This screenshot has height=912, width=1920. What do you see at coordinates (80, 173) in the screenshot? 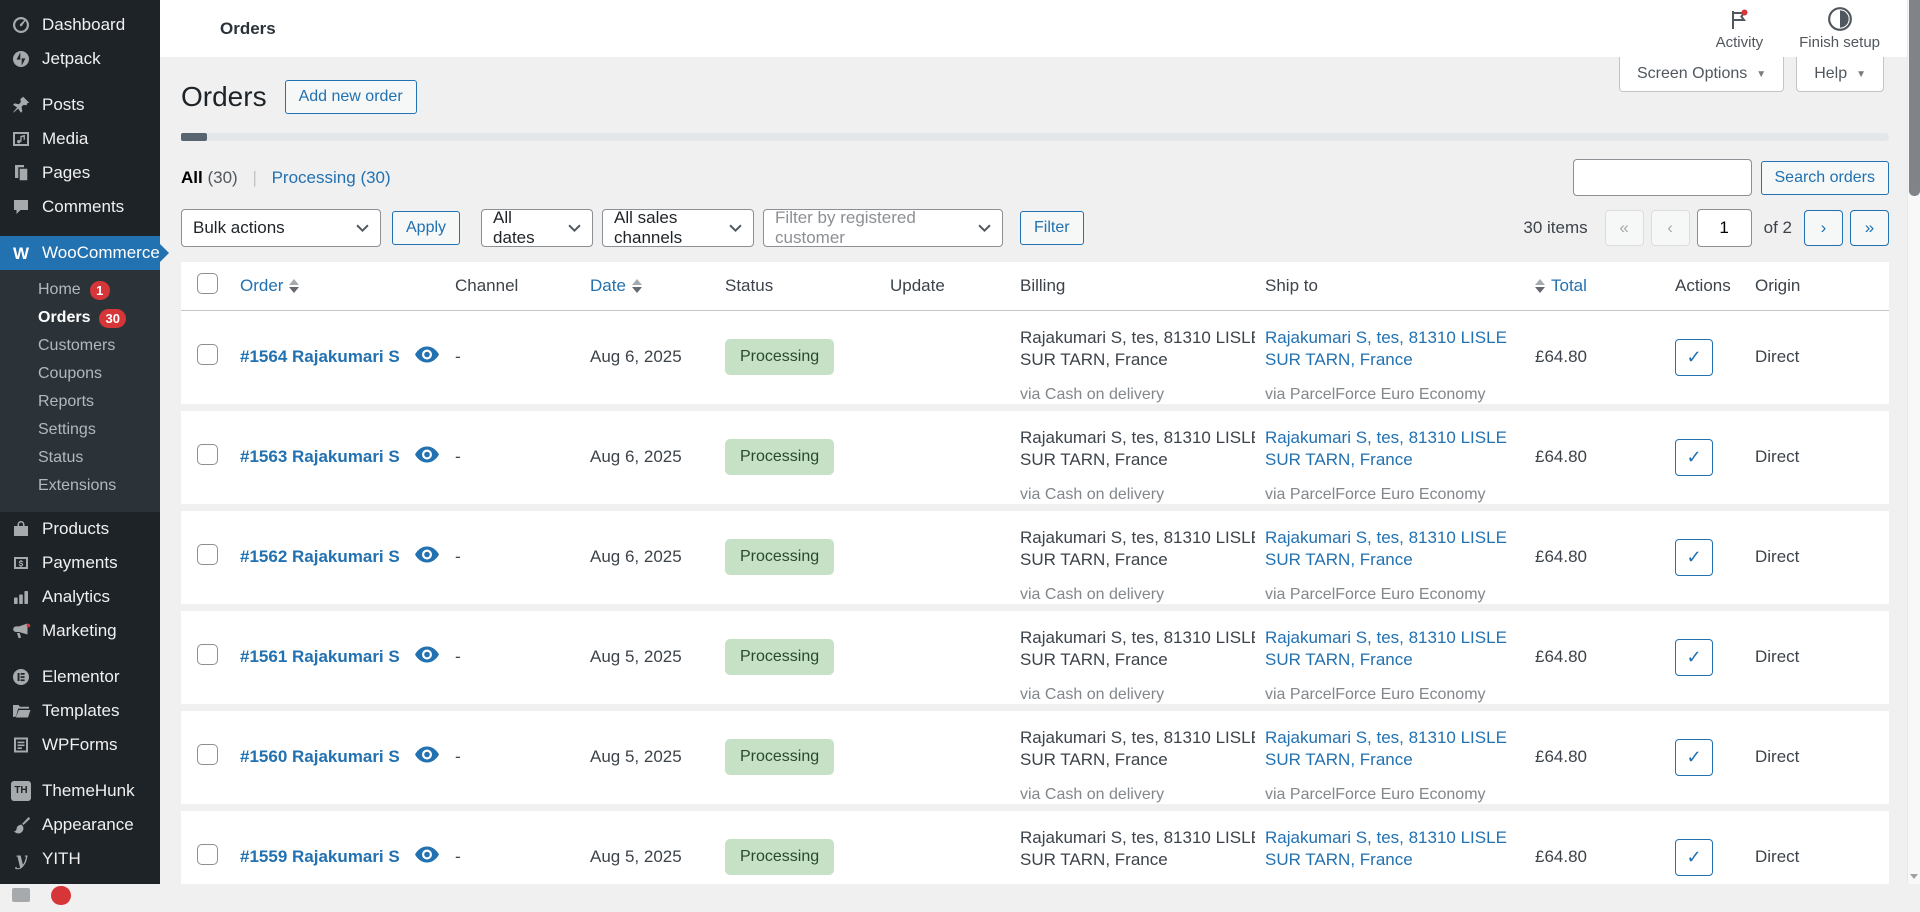
I see `sidebar-item-pages: Pages` at bounding box center [80, 173].